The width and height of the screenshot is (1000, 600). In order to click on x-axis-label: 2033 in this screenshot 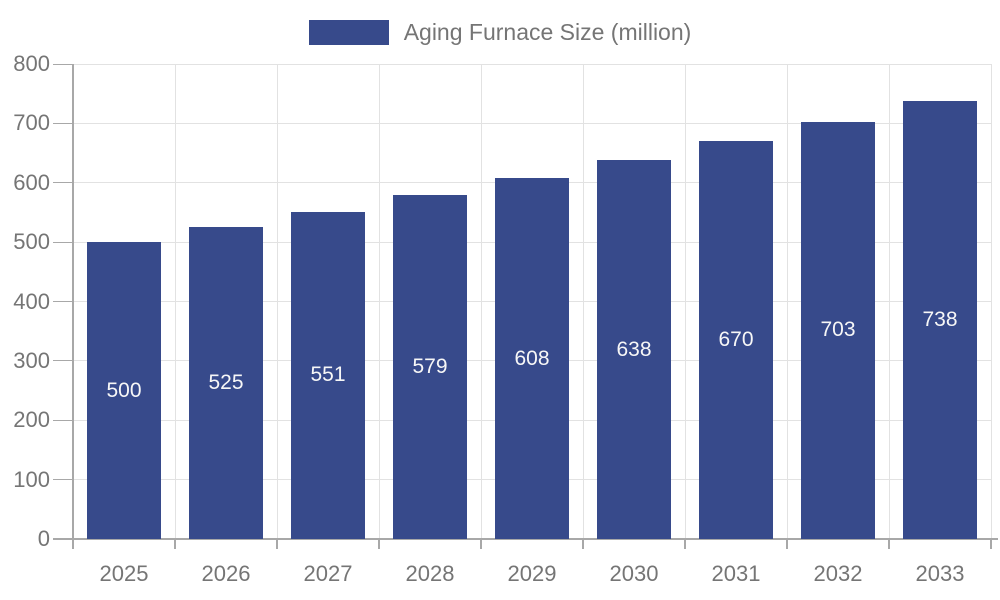, I will do `click(940, 573)`.